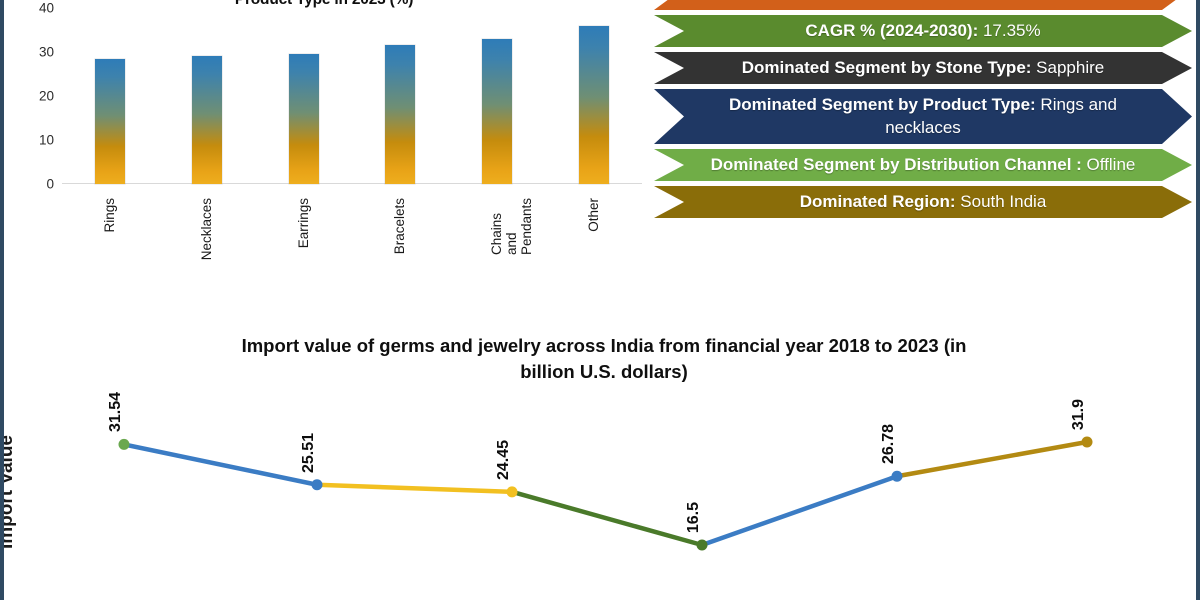  Describe the element at coordinates (1001, 116) in the screenshot. I see `banner-value: Rings and necklaces` at that location.